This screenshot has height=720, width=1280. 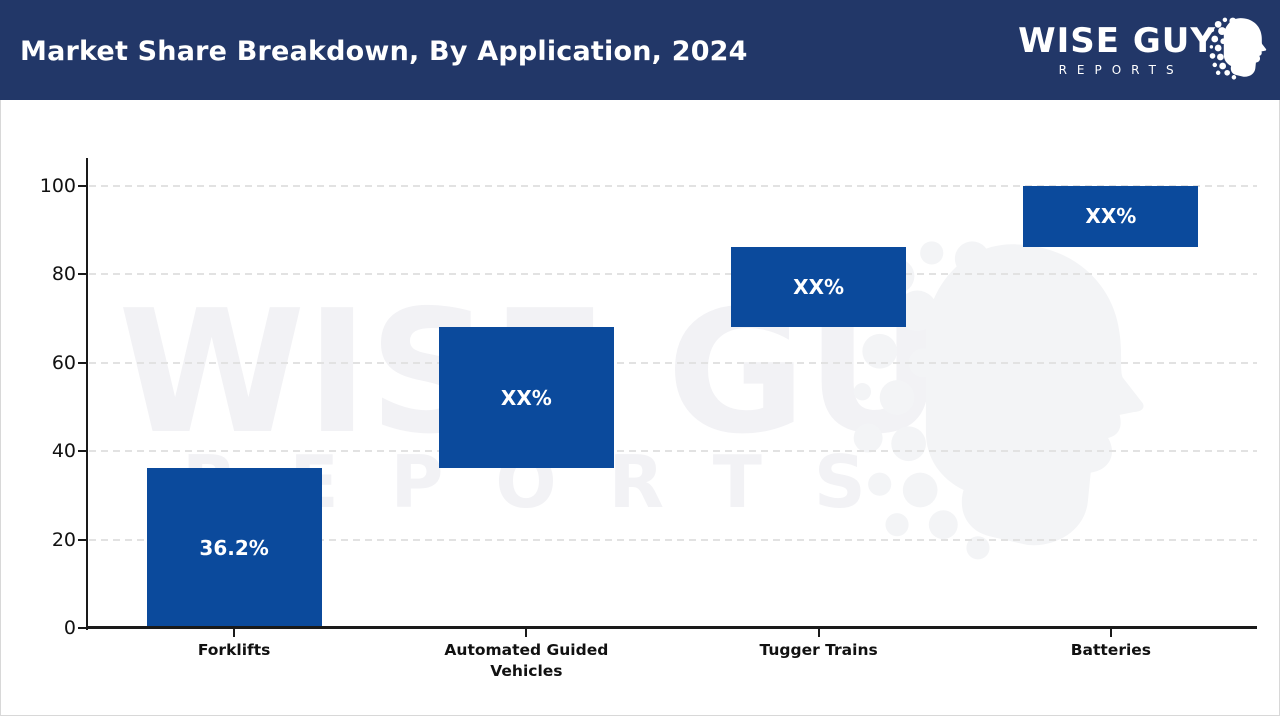 What do you see at coordinates (234, 650) in the screenshot?
I see `x-category-label-1: Forklifts` at bounding box center [234, 650].